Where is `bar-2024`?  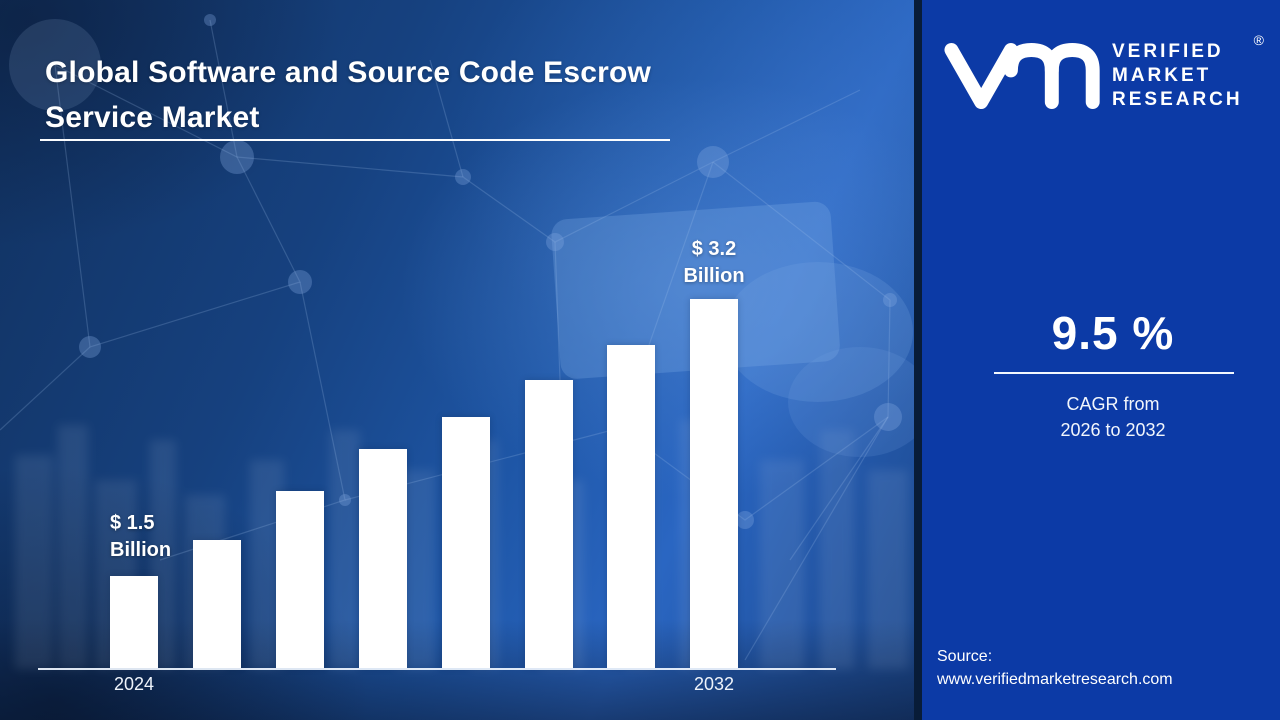 bar-2024 is located at coordinates (134, 622).